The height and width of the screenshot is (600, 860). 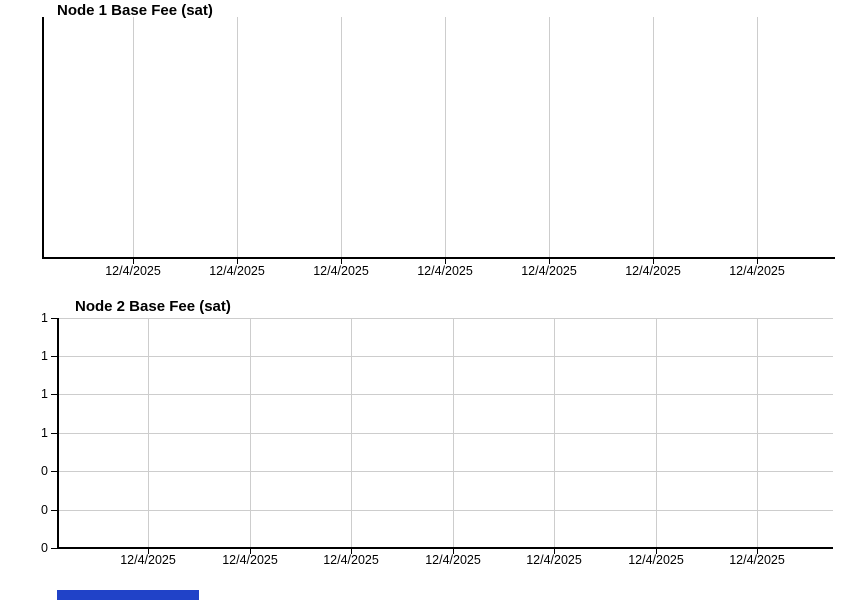 I want to click on chart-title-node2: Node 2 Base Fee (sat), so click(x=153, y=306).